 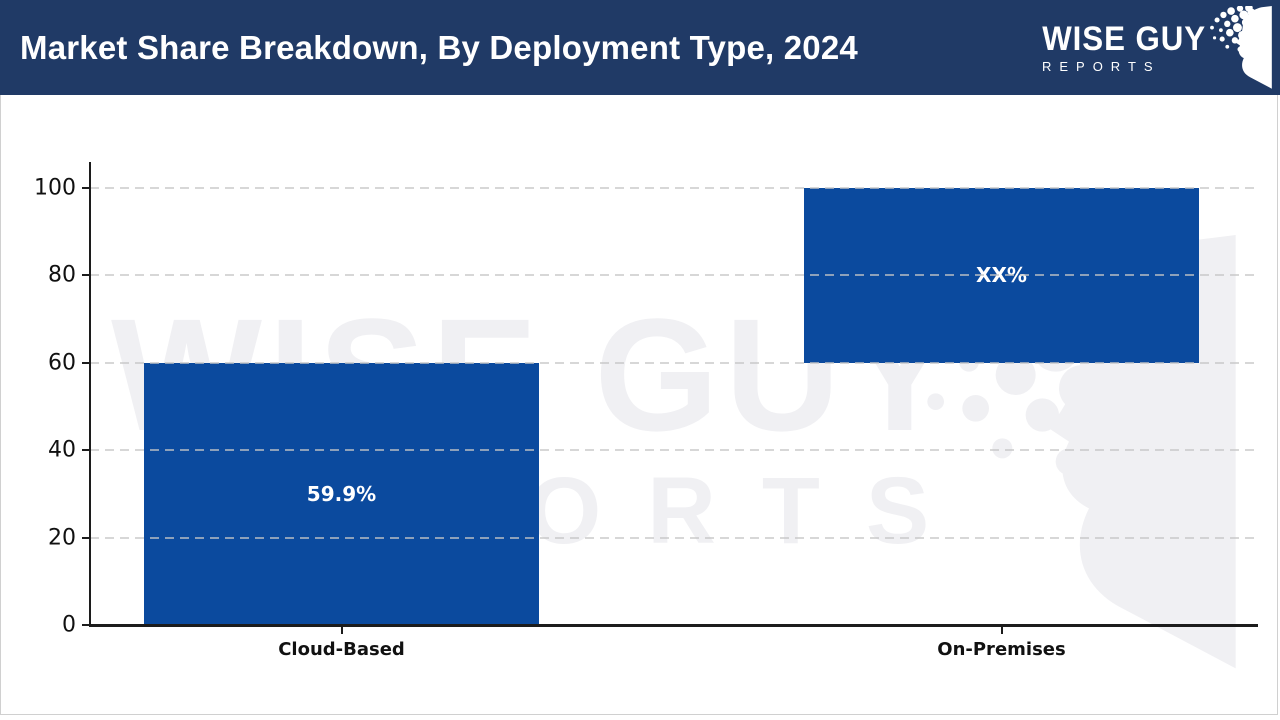 I want to click on gridline-y60, so click(x=674, y=362).